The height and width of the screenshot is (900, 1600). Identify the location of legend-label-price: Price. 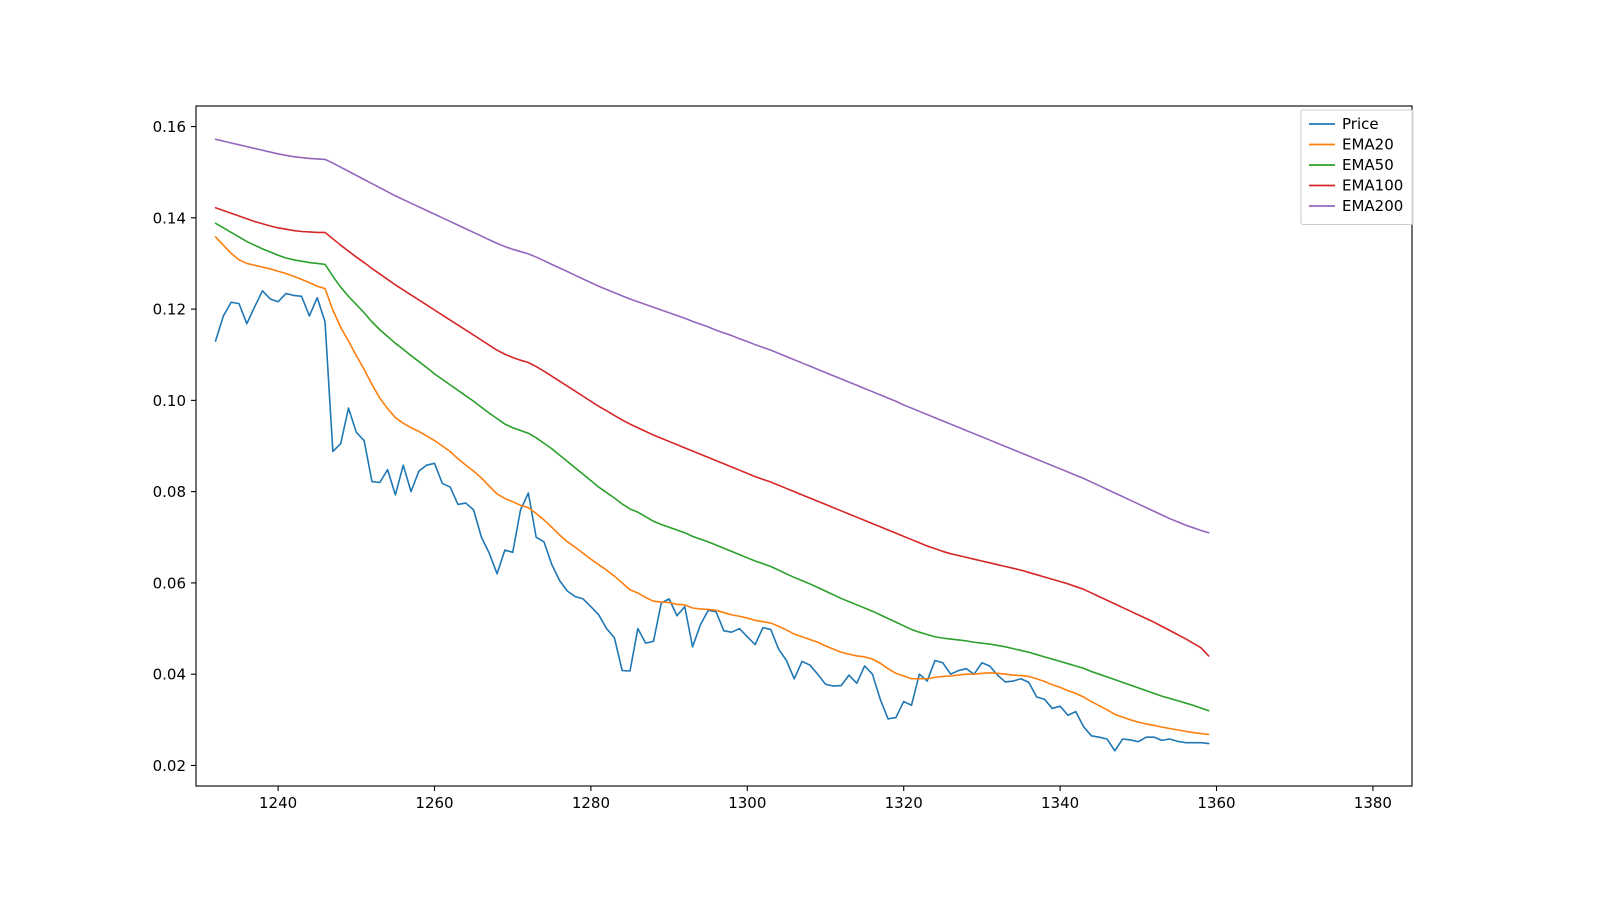
(1360, 124).